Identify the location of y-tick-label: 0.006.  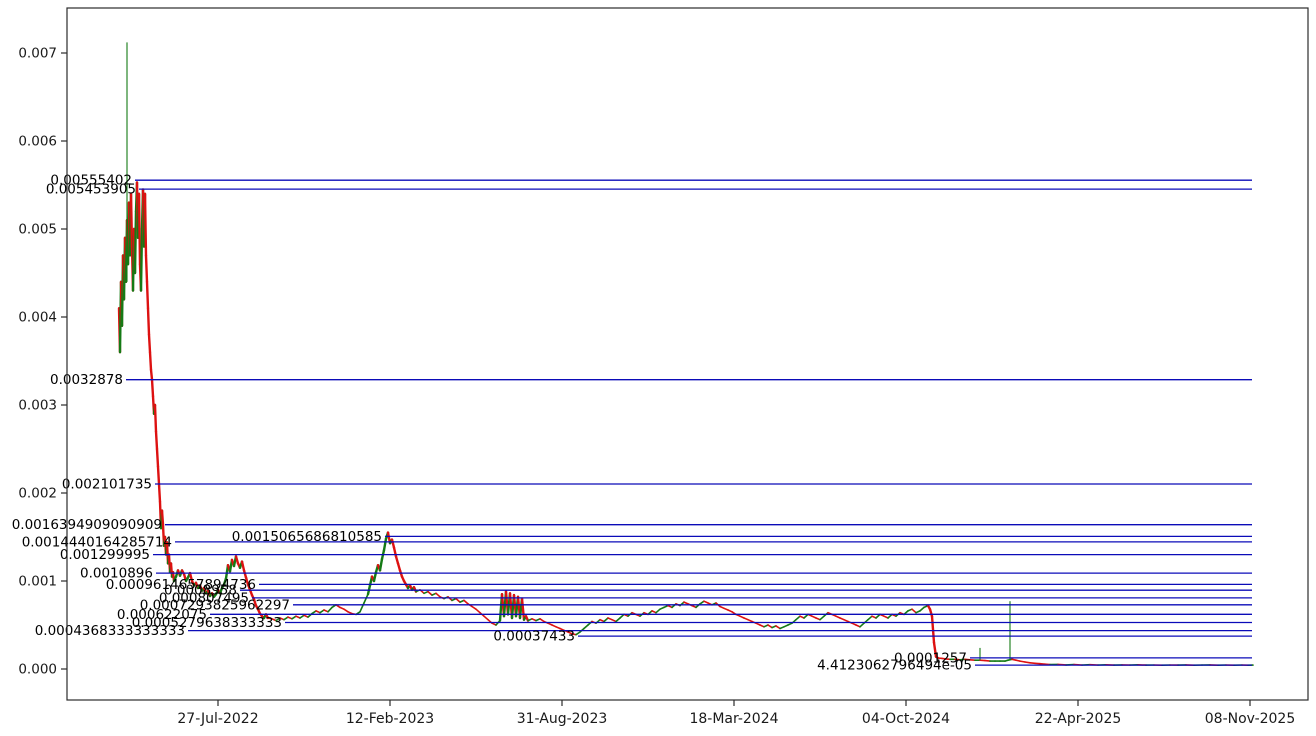
(37, 142).